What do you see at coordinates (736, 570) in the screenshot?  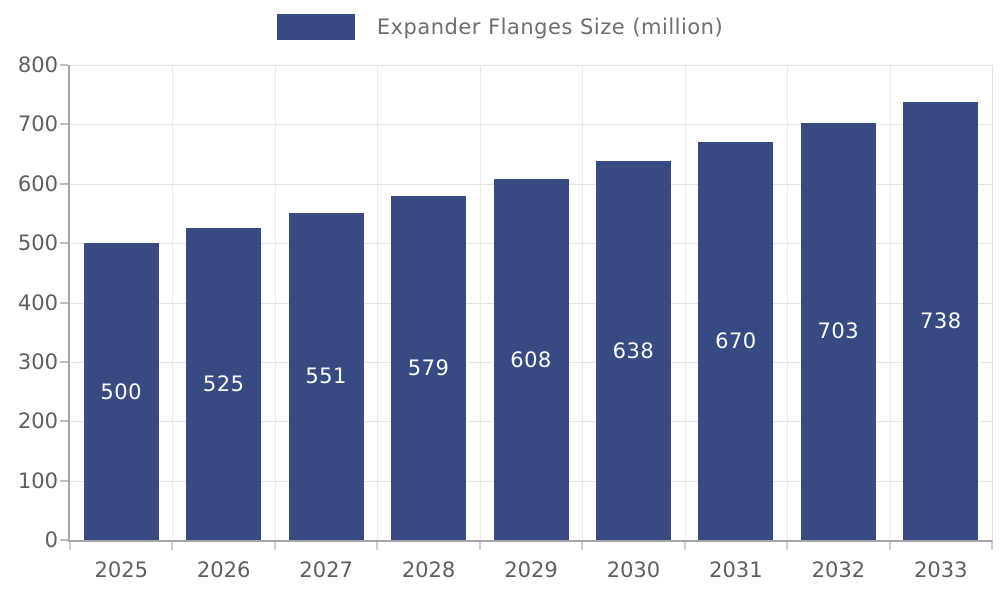 I see `x-axis-tick-label: 2031` at bounding box center [736, 570].